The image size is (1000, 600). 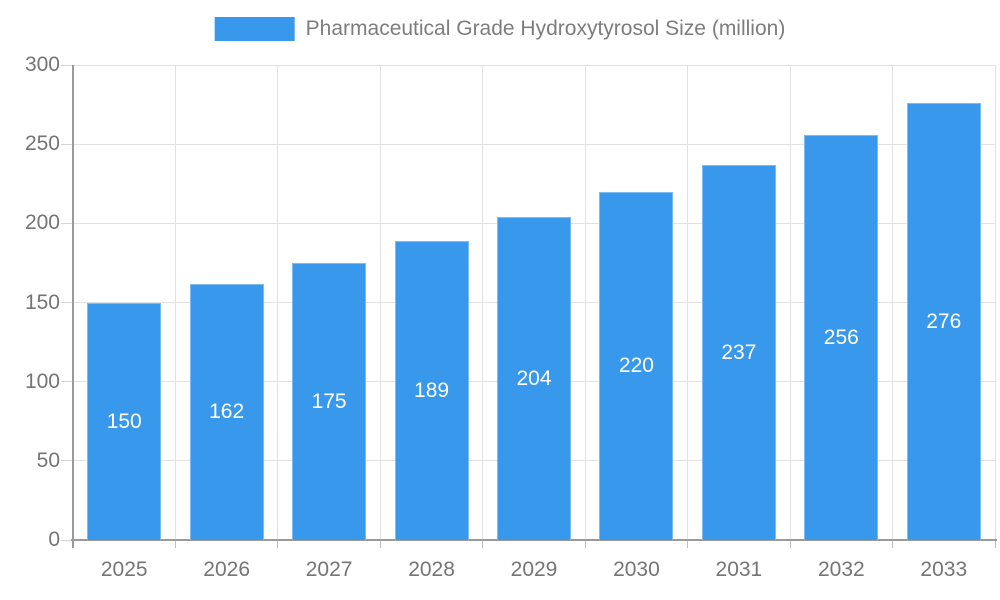 I want to click on bar-2030: 220, so click(x=636, y=365).